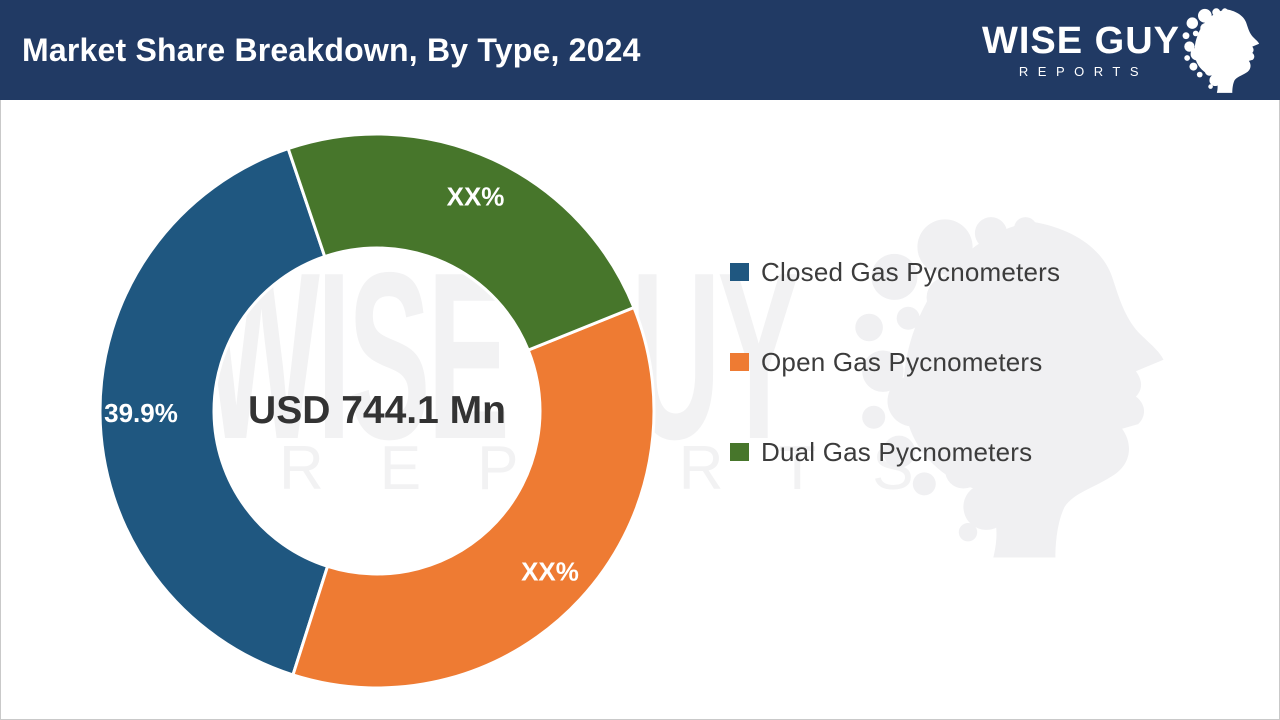 The height and width of the screenshot is (720, 1280). I want to click on logo-sub-text: REPORTS, so click(1083, 71).